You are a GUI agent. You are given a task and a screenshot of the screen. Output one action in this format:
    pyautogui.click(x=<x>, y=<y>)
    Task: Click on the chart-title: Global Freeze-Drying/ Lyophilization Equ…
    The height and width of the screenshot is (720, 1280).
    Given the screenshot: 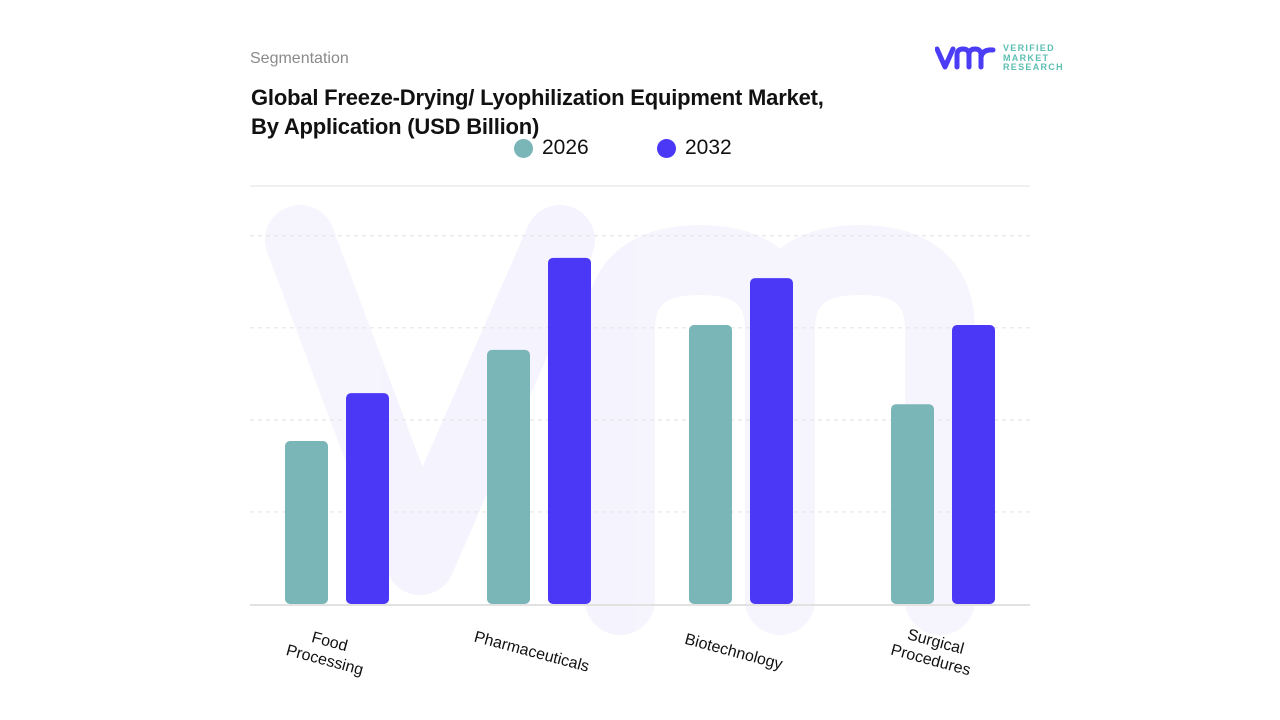 What is the action you would take?
    pyautogui.click(x=537, y=112)
    